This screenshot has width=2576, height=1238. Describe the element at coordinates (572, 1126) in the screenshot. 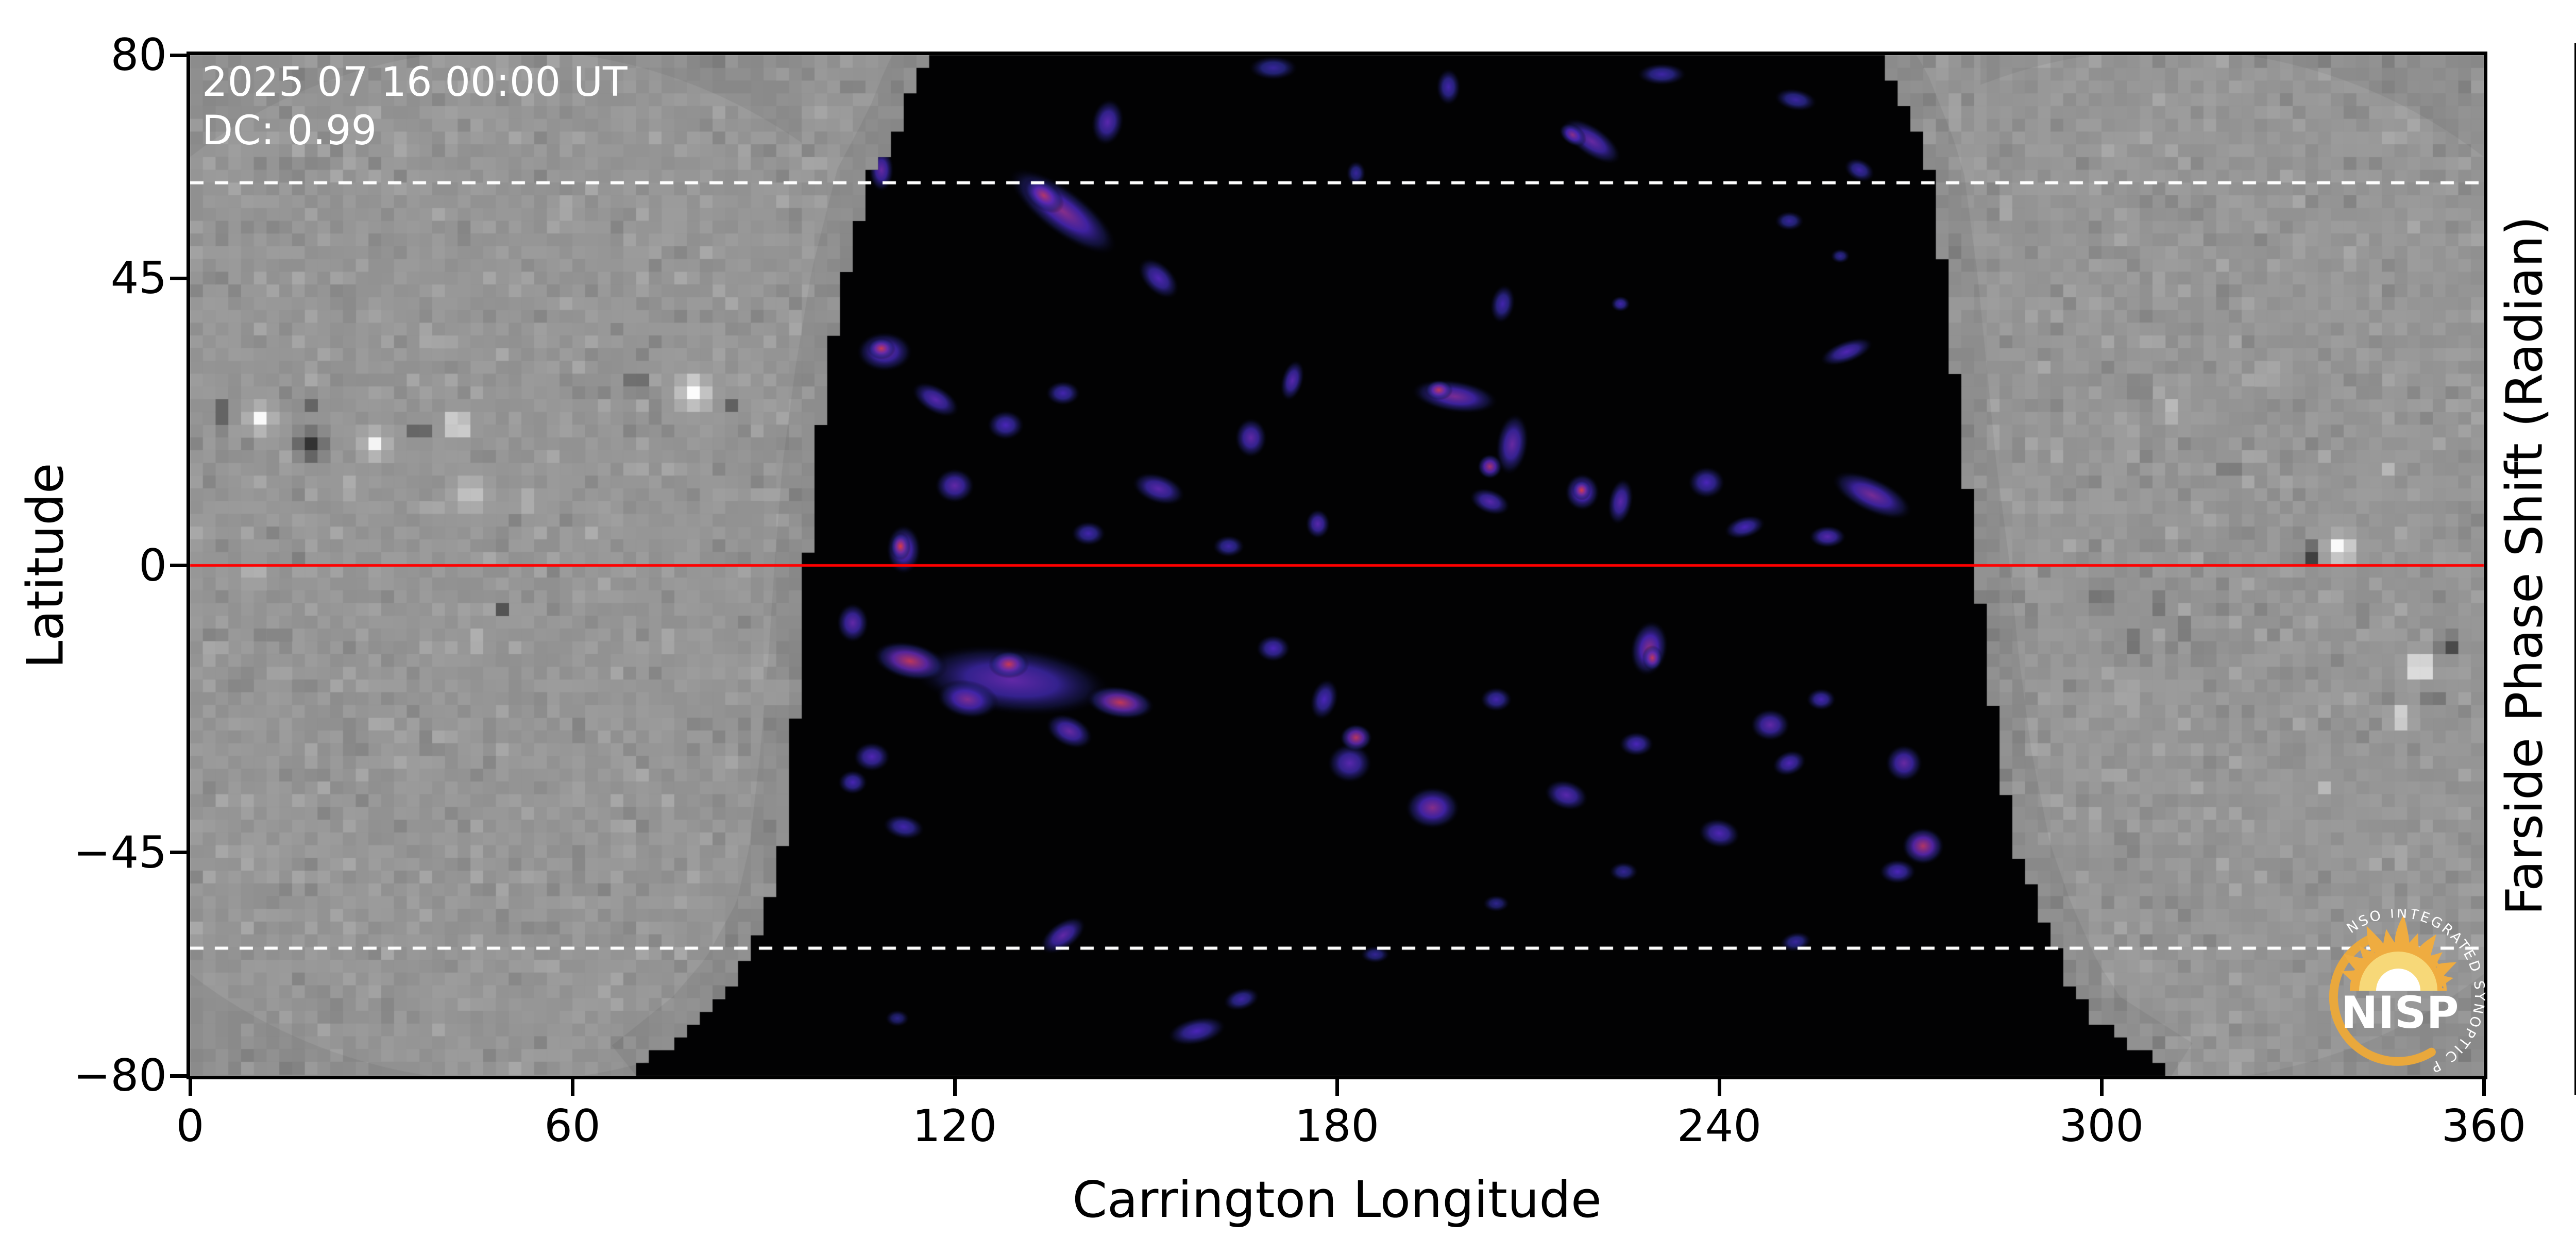

I see `x-tick-label: 60` at that location.